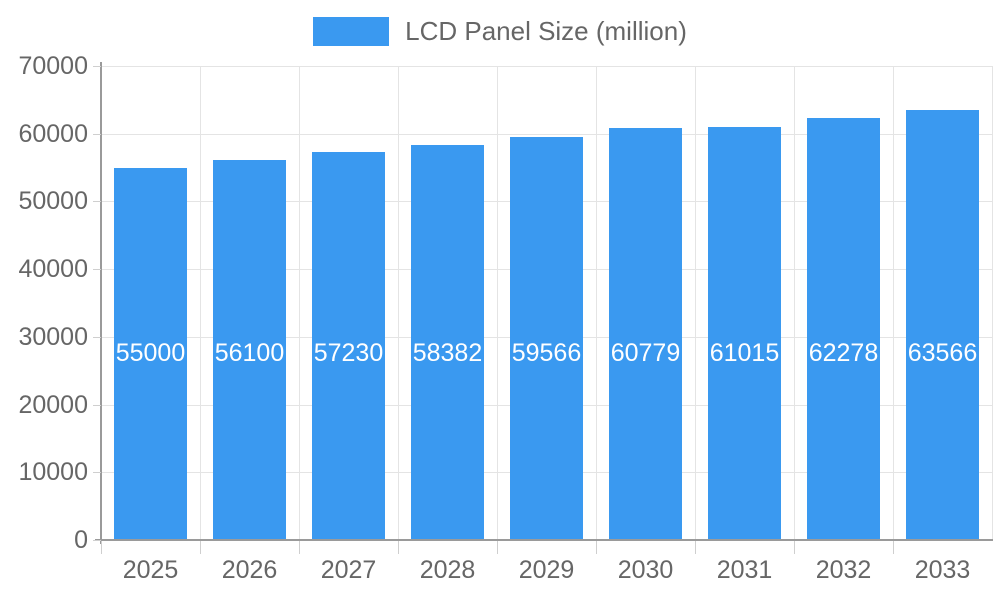 This screenshot has height=600, width=1000. What do you see at coordinates (942, 353) in the screenshot?
I see `bar-value-label: 63566` at bounding box center [942, 353].